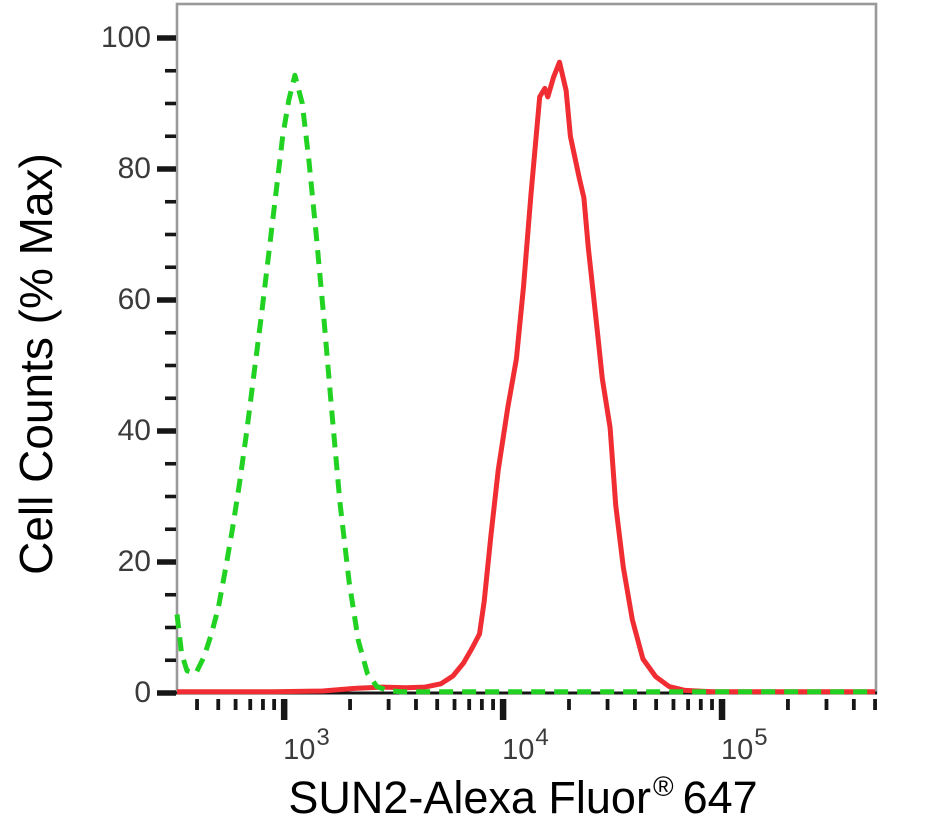 The image size is (938, 838). Describe the element at coordinates (134, 299) in the screenshot. I see `y-tick-label: 60` at that location.